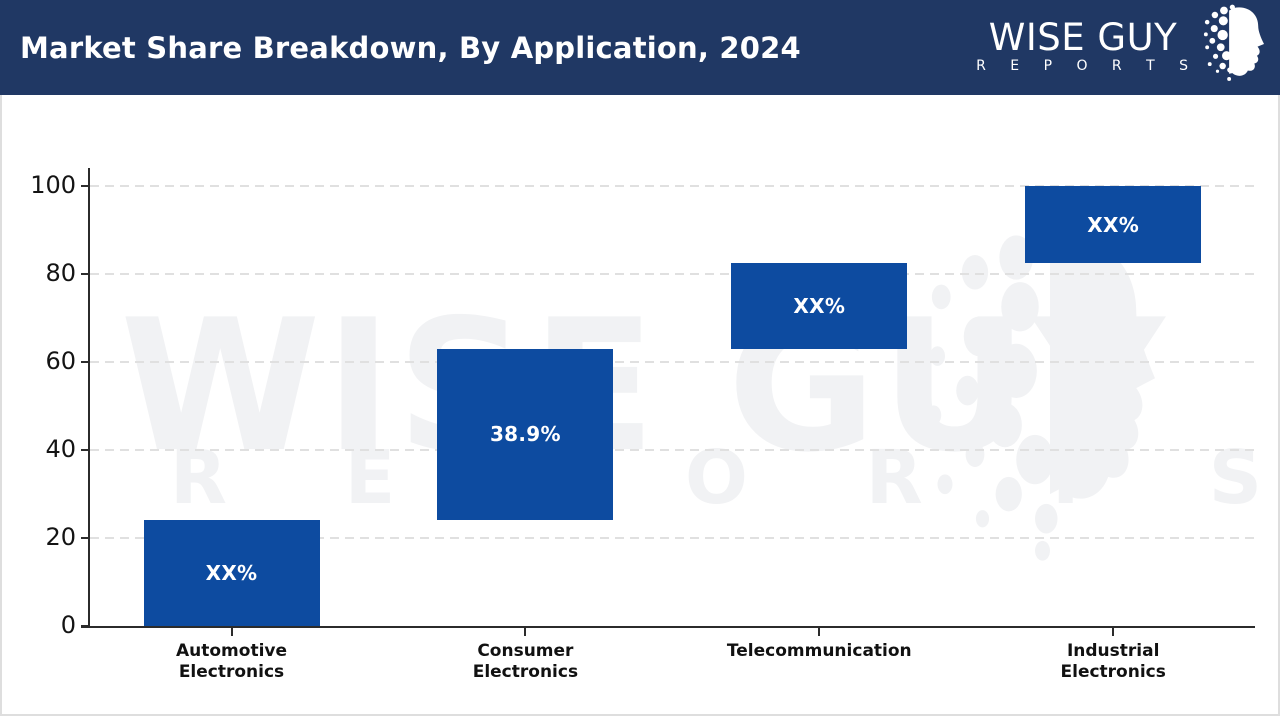  What do you see at coordinates (60, 449) in the screenshot?
I see `y-tick-label: 40` at bounding box center [60, 449].